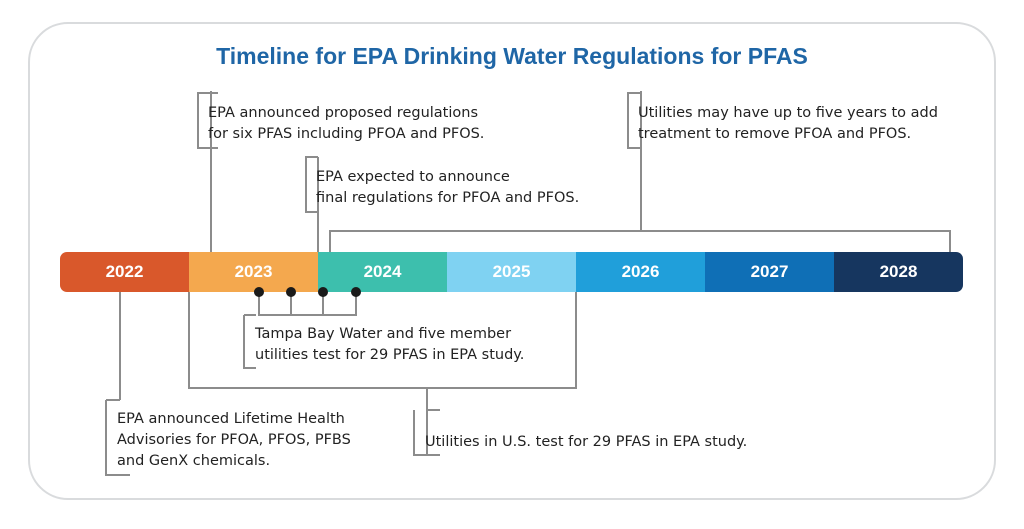  What do you see at coordinates (207, 171) in the screenshot?
I see `connector-proposed` at bounding box center [207, 171].